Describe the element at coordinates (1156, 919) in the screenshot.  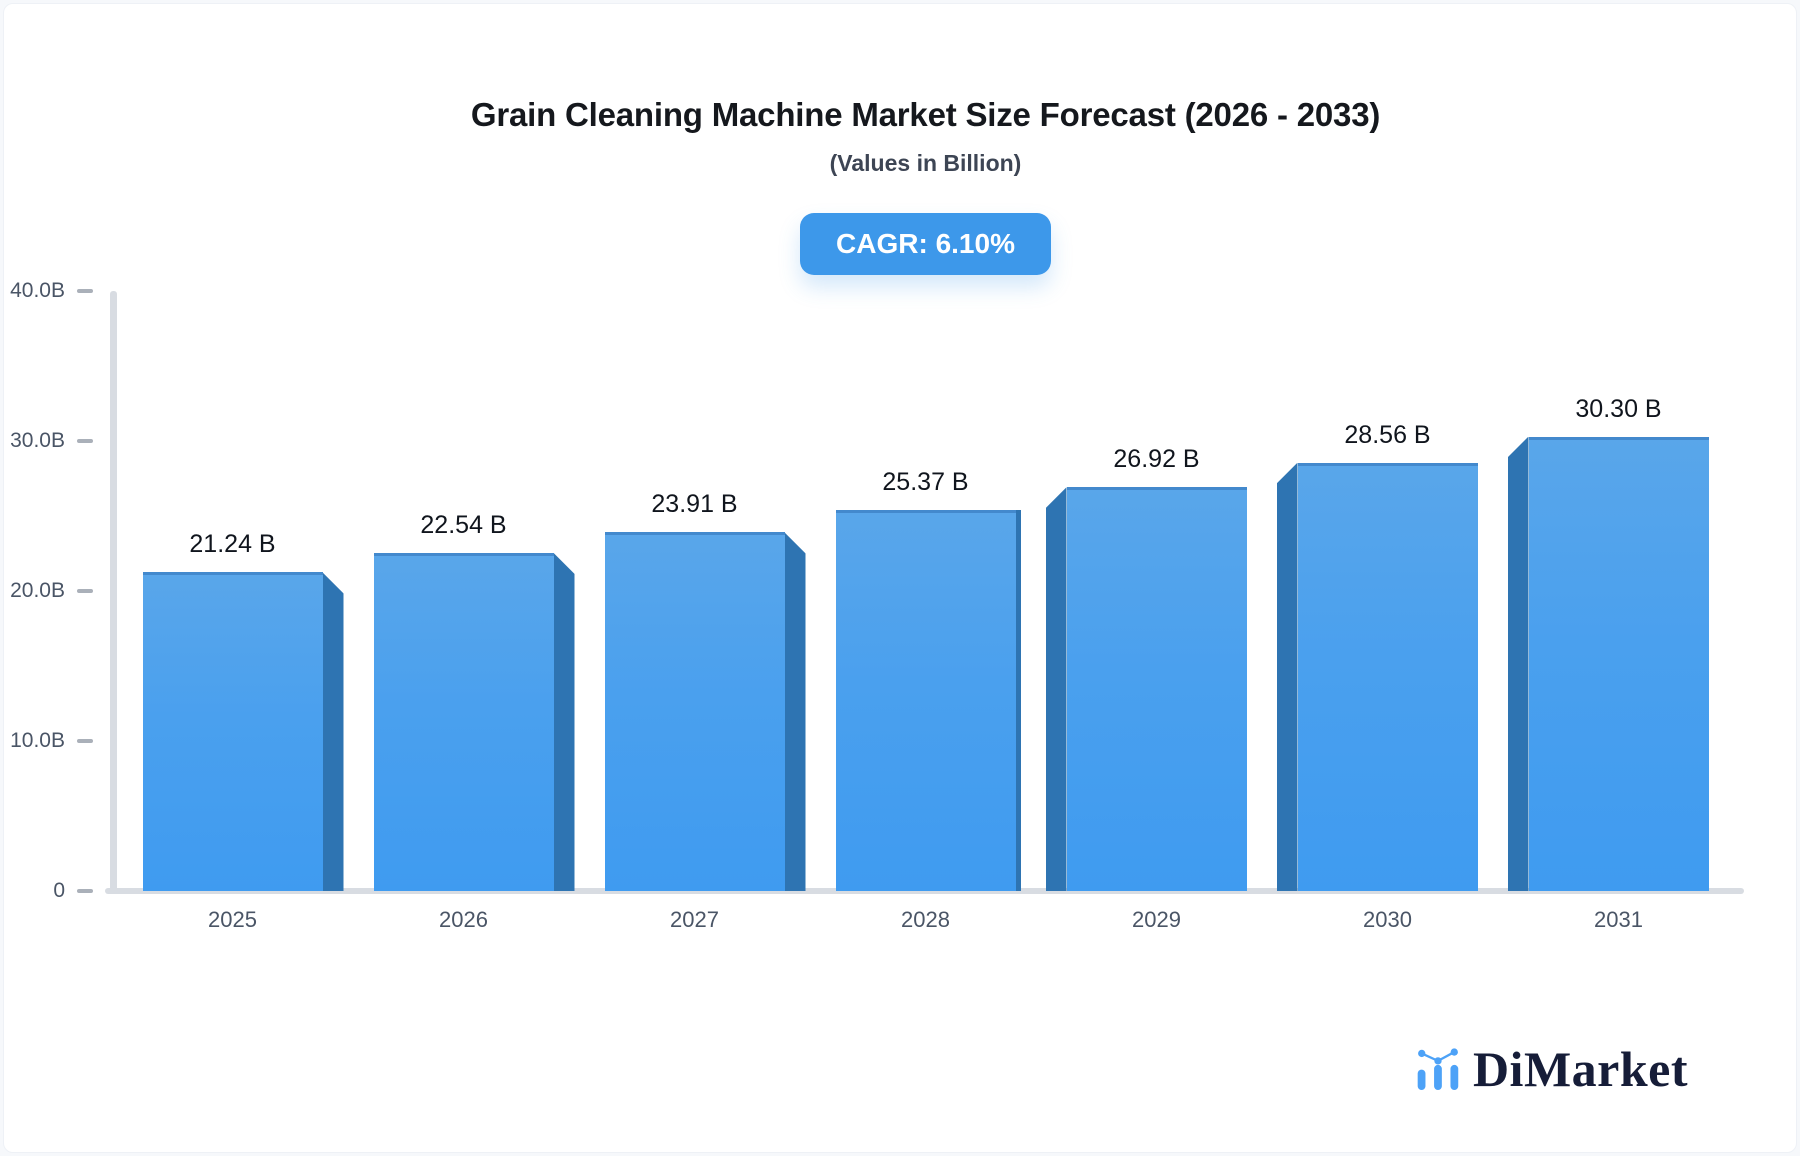
I see `x-tick-label: 2029` at that location.